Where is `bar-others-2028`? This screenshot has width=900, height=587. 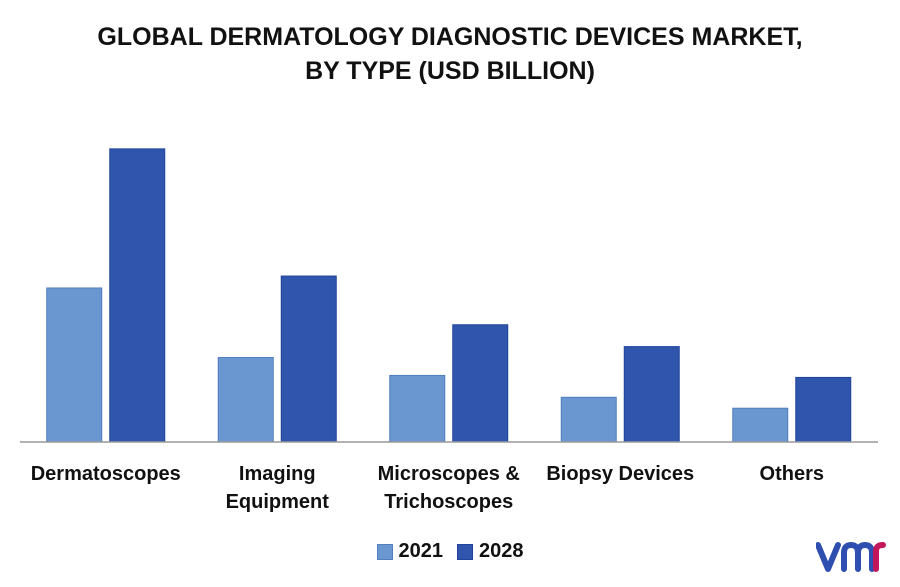
bar-others-2028 is located at coordinates (823, 409).